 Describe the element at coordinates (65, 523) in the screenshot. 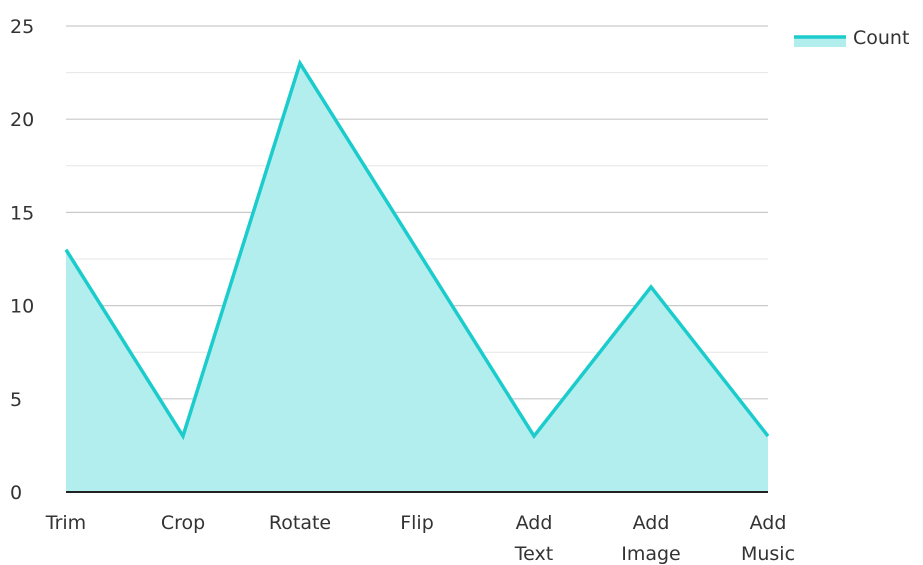

I see `x-tick-label: Trim` at that location.